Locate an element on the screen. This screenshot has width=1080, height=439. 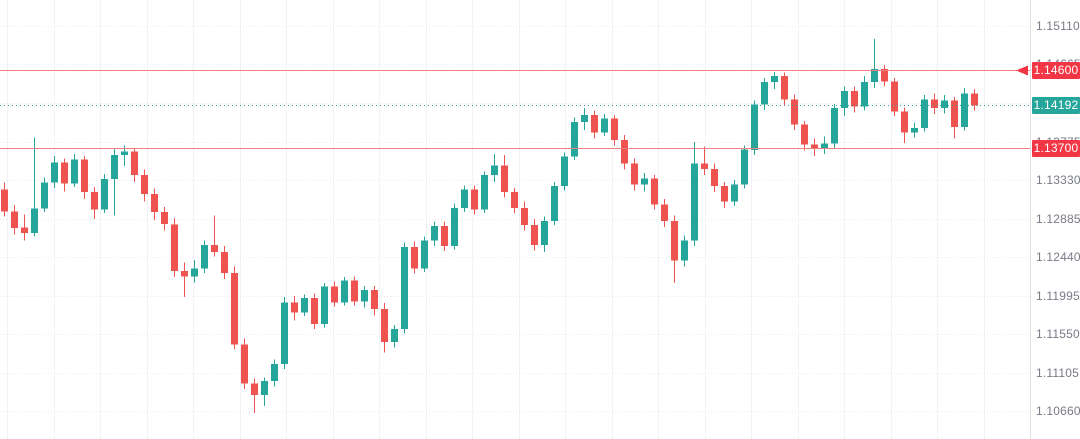
resistance-price-label: 1.14600 is located at coordinates (1056, 70).